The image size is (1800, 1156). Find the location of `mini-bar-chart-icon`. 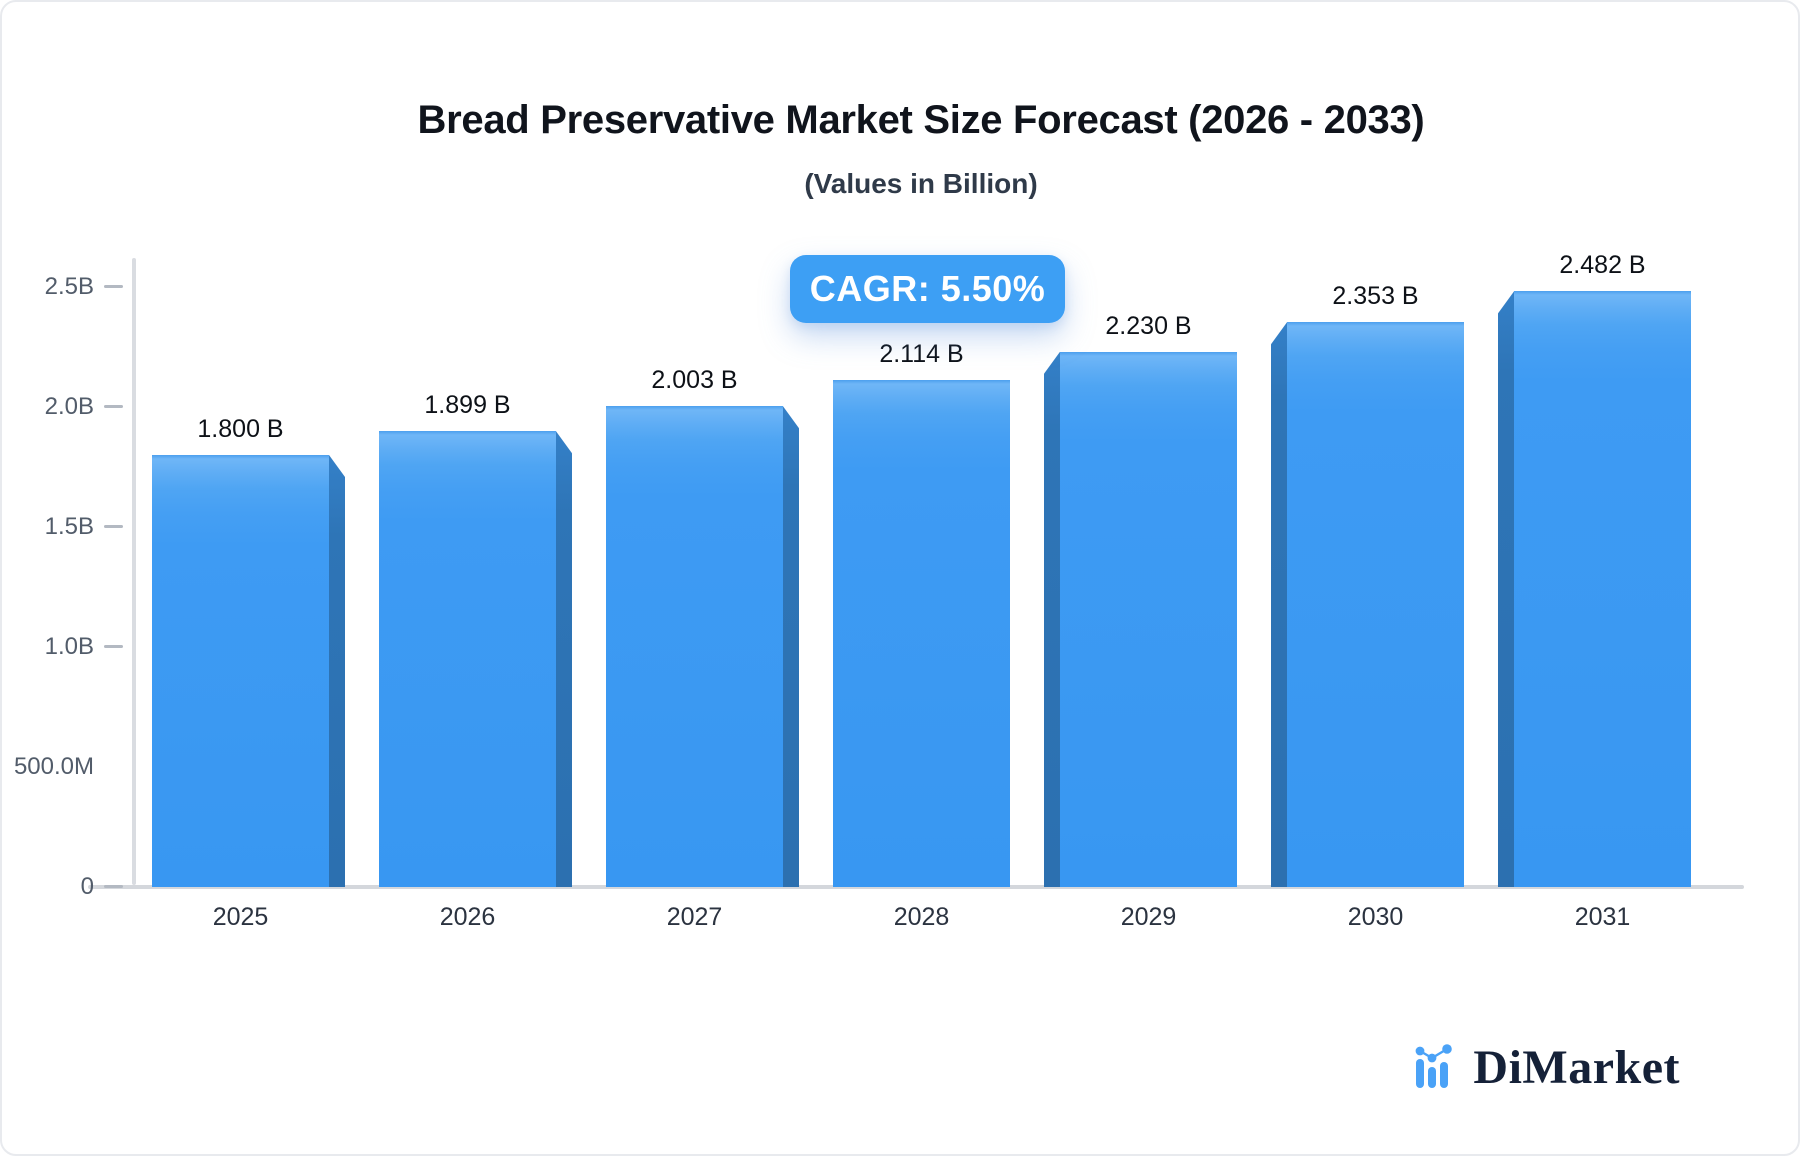

mini-bar-chart-icon is located at coordinates (1434, 1066).